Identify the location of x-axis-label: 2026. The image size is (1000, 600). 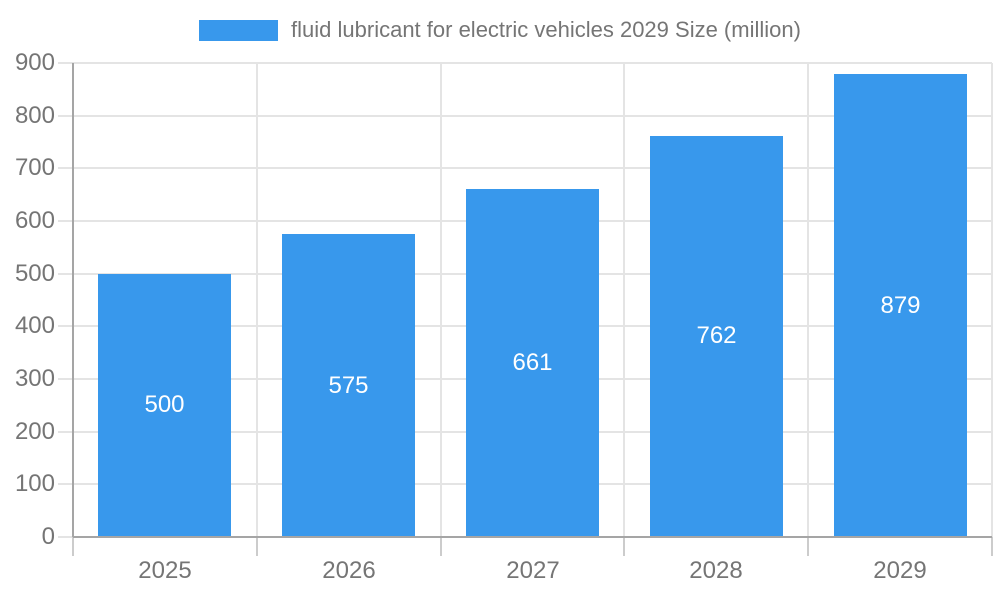
(349, 570).